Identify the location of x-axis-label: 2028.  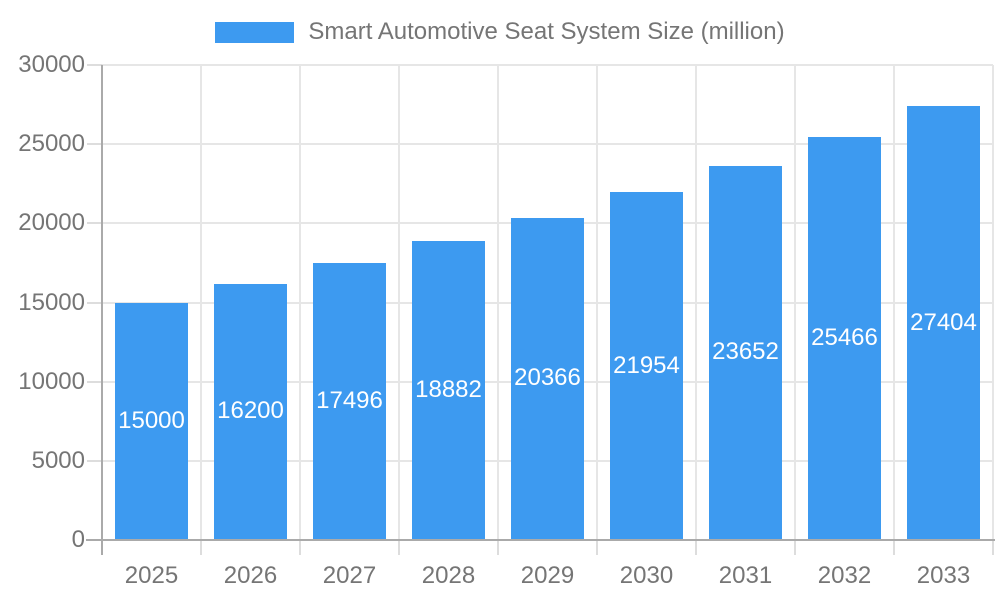
(448, 575).